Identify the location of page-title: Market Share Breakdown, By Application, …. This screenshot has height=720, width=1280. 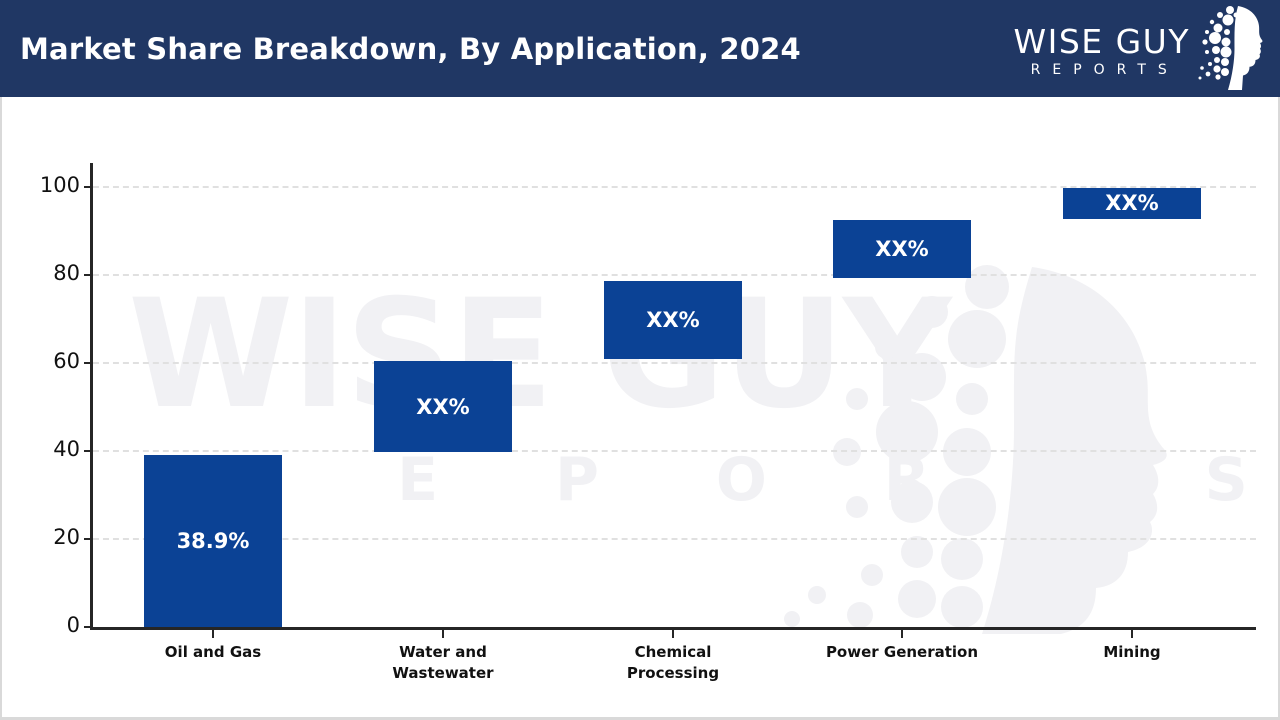
(410, 48).